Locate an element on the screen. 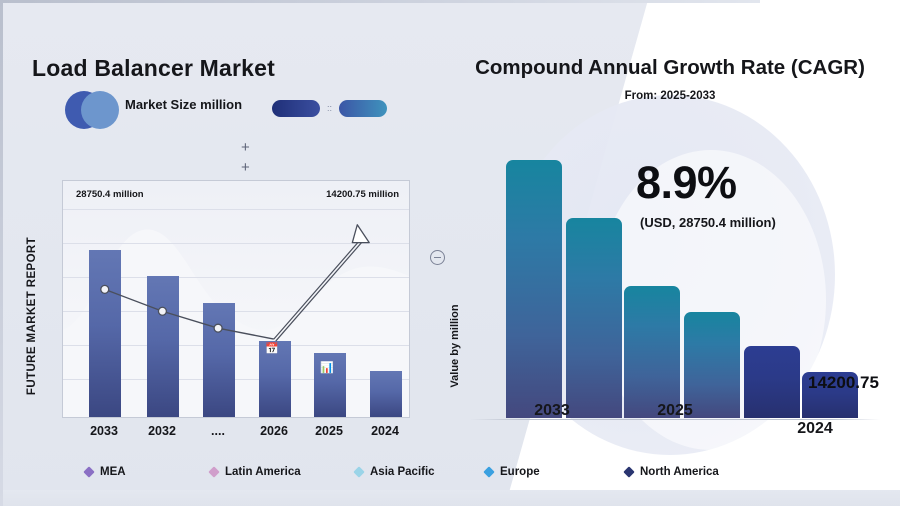  x-label-2024: 2024 is located at coordinates (385, 431).